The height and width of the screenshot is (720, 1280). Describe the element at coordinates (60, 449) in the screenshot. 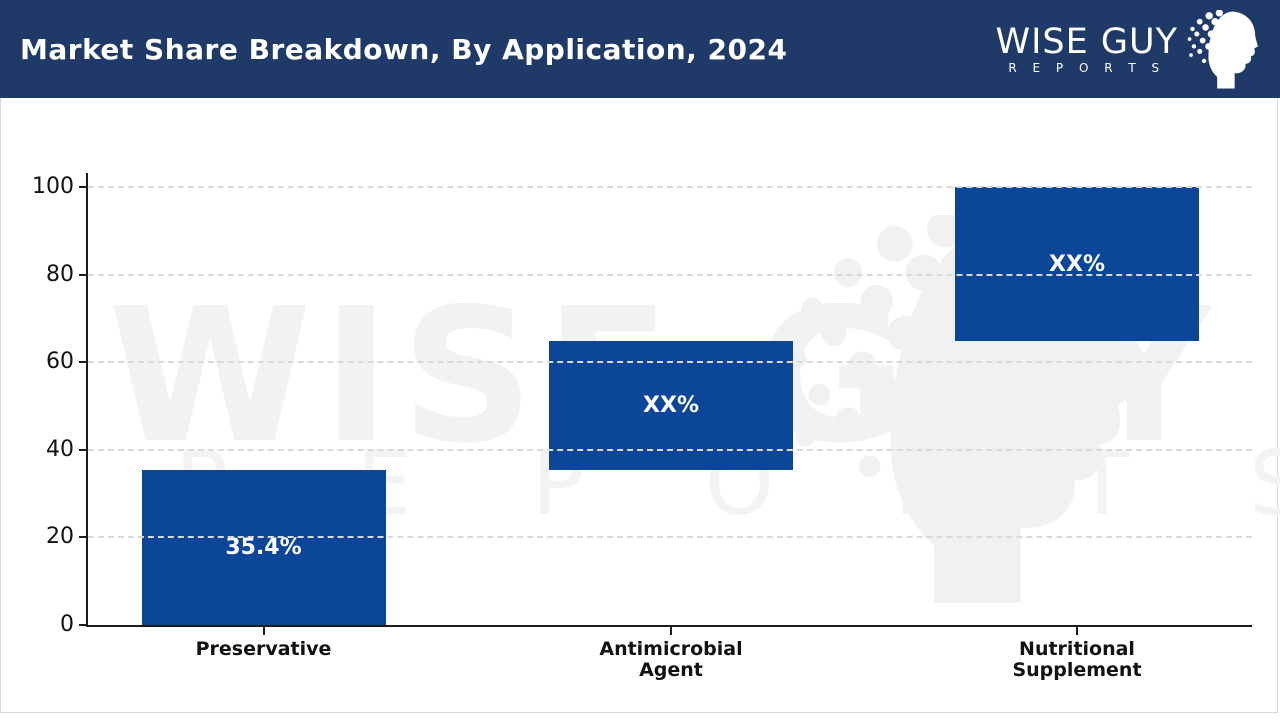

I see `y-tick-label-40: 40` at that location.